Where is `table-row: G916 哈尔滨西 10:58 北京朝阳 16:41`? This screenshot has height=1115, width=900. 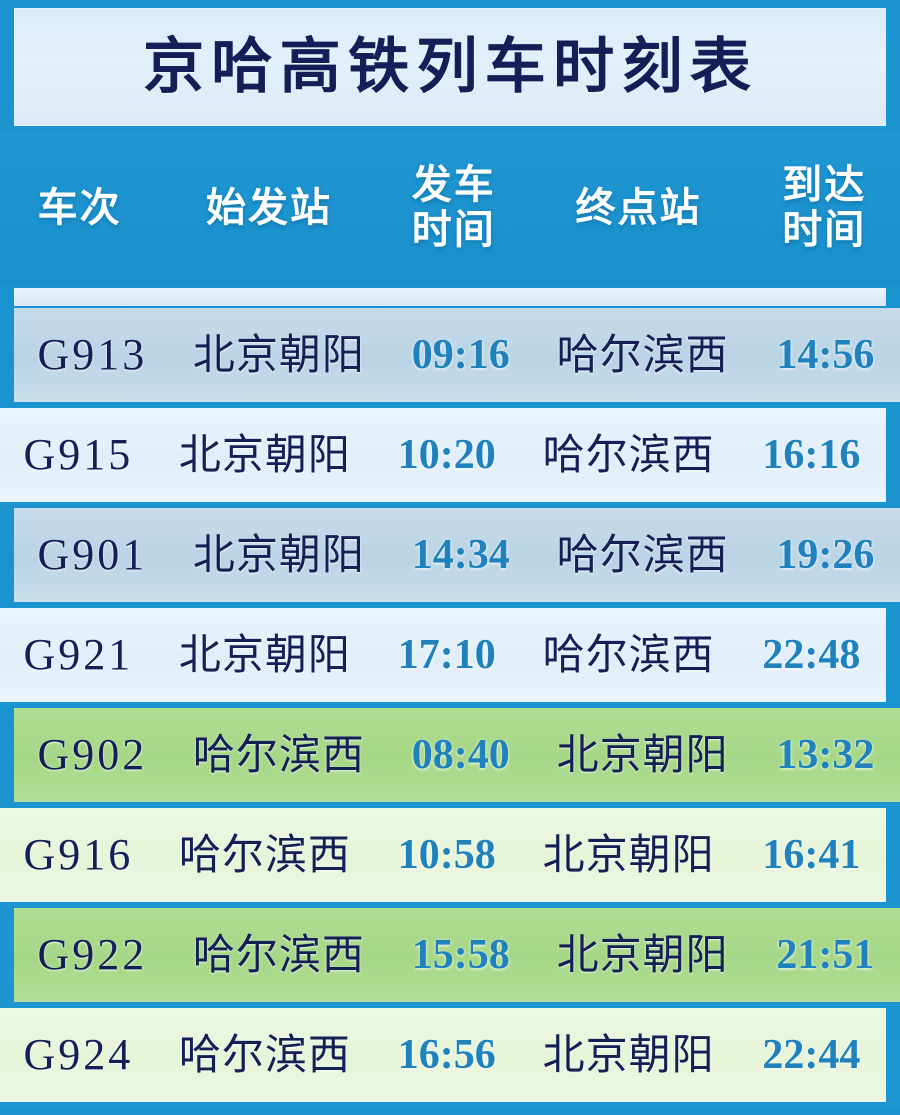
table-row: G916 哈尔滨西 10:58 北京朝阳 16:41 is located at coordinates (443, 855).